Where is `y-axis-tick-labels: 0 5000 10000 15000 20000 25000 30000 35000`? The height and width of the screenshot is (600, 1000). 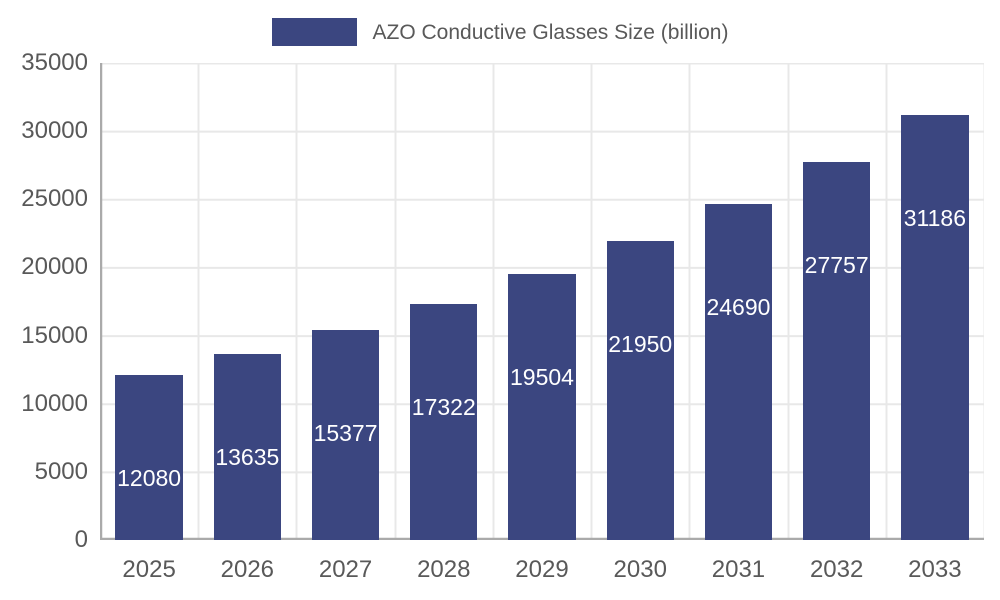
y-axis-tick-labels: 0 5000 10000 15000 20000 25000 30000 35000 is located at coordinates (44, 301).